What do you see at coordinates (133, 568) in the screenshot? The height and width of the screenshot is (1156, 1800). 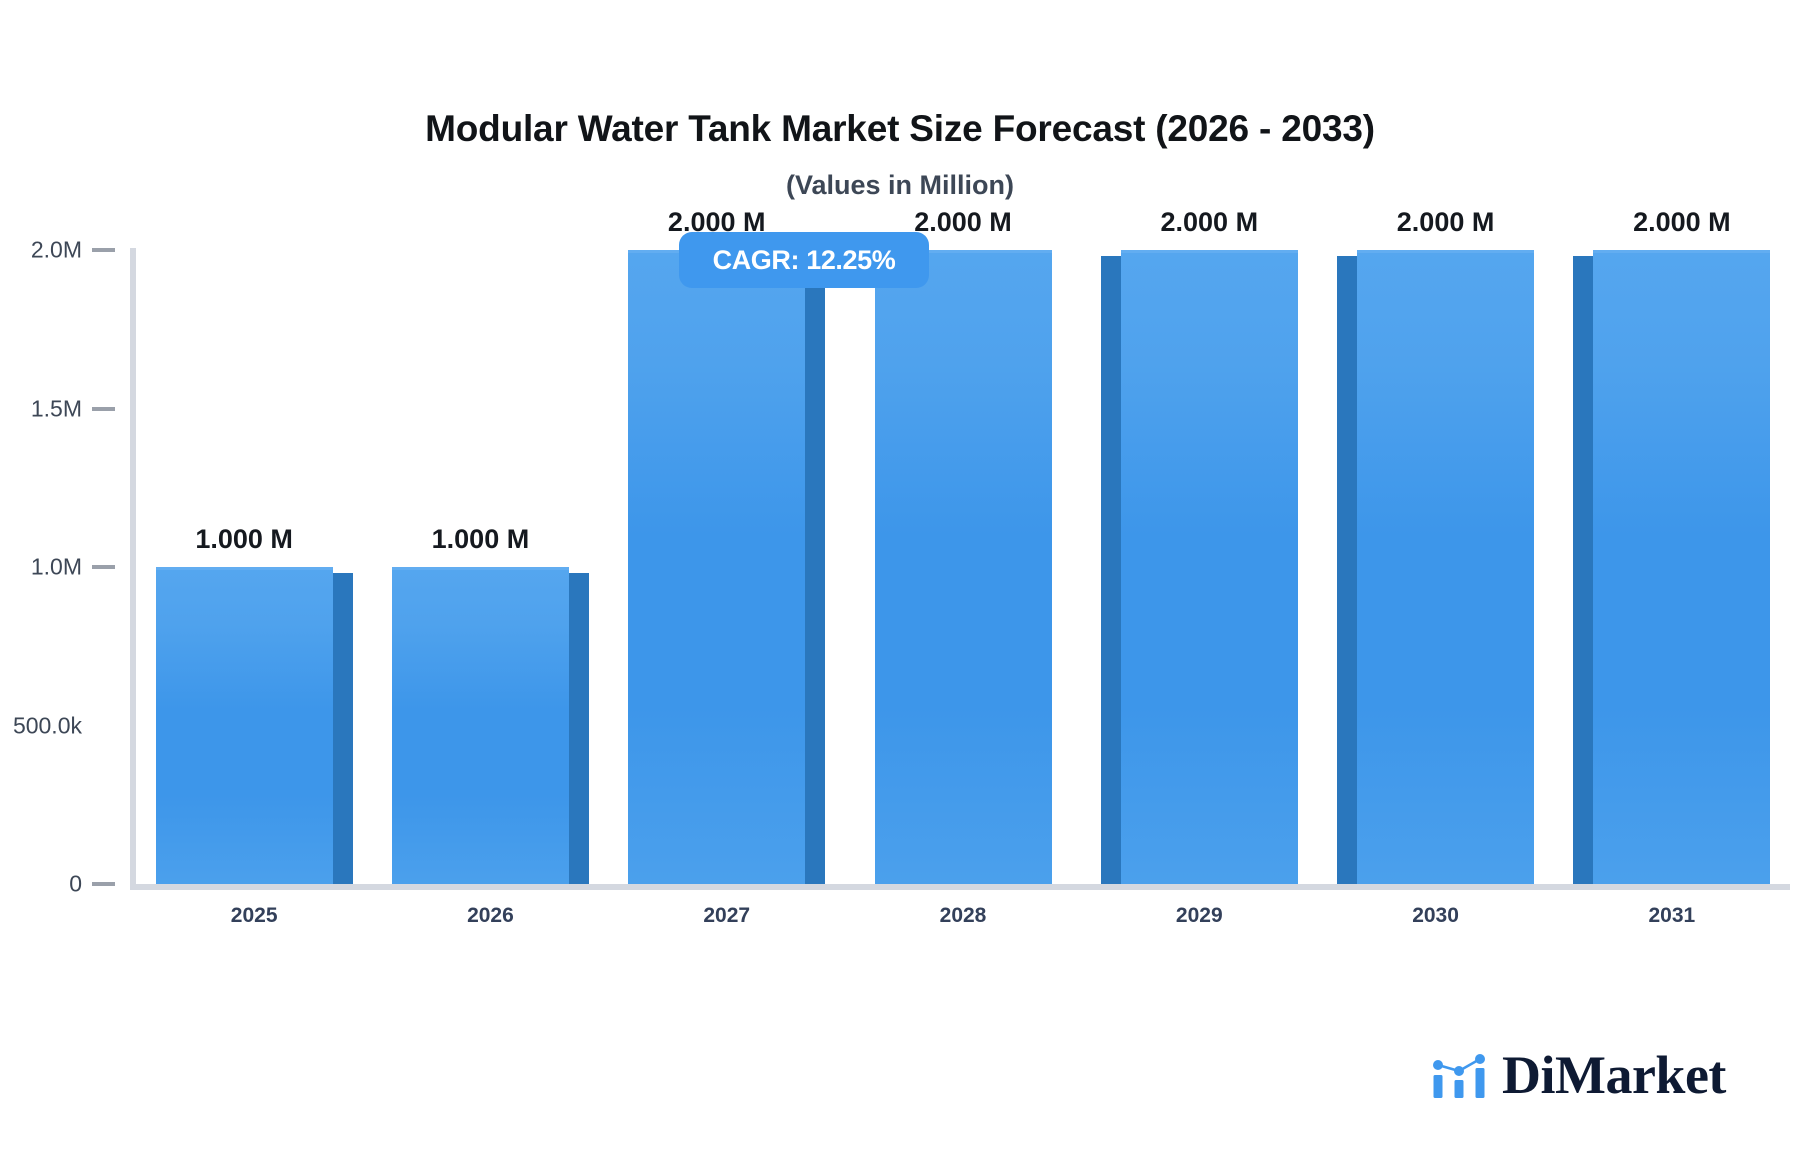 I see `y-axis-line` at bounding box center [133, 568].